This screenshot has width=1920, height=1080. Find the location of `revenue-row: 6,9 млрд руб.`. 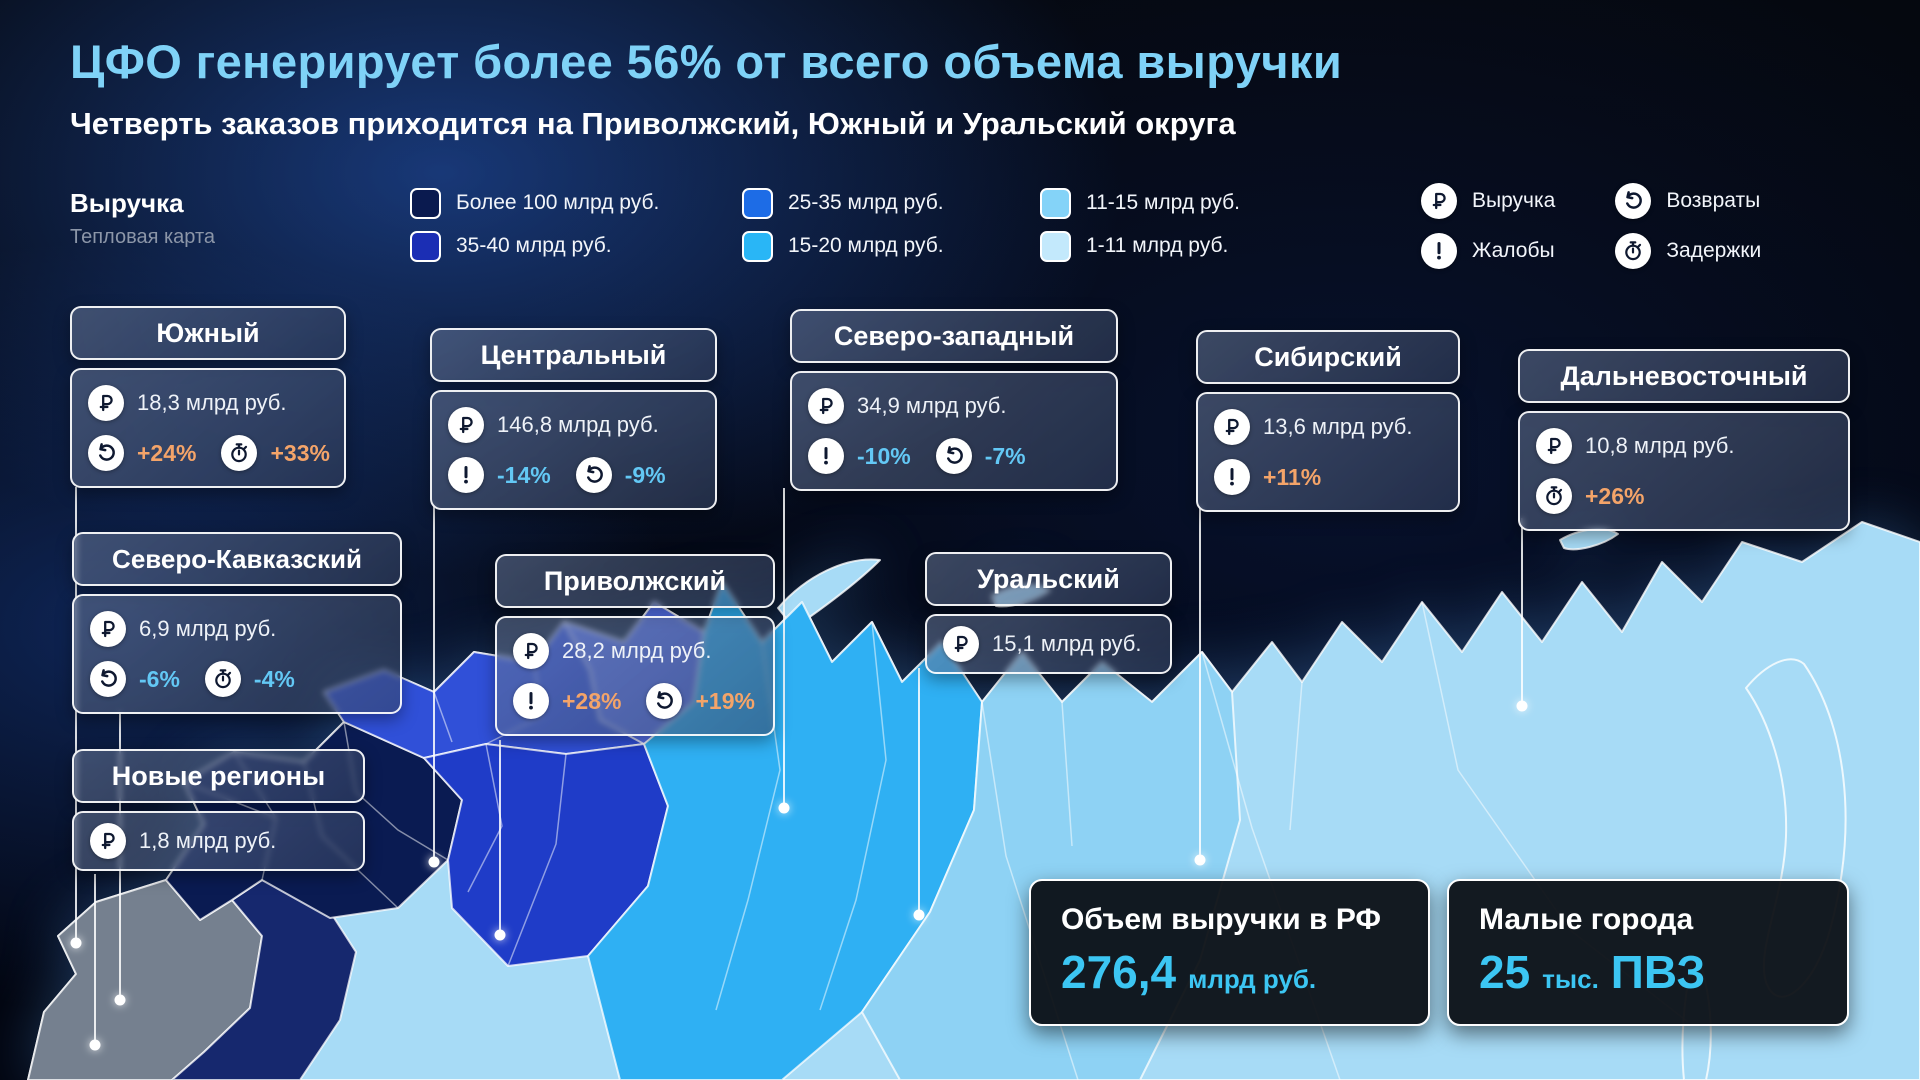

revenue-row: 6,9 млрд руб. is located at coordinates (237, 629).